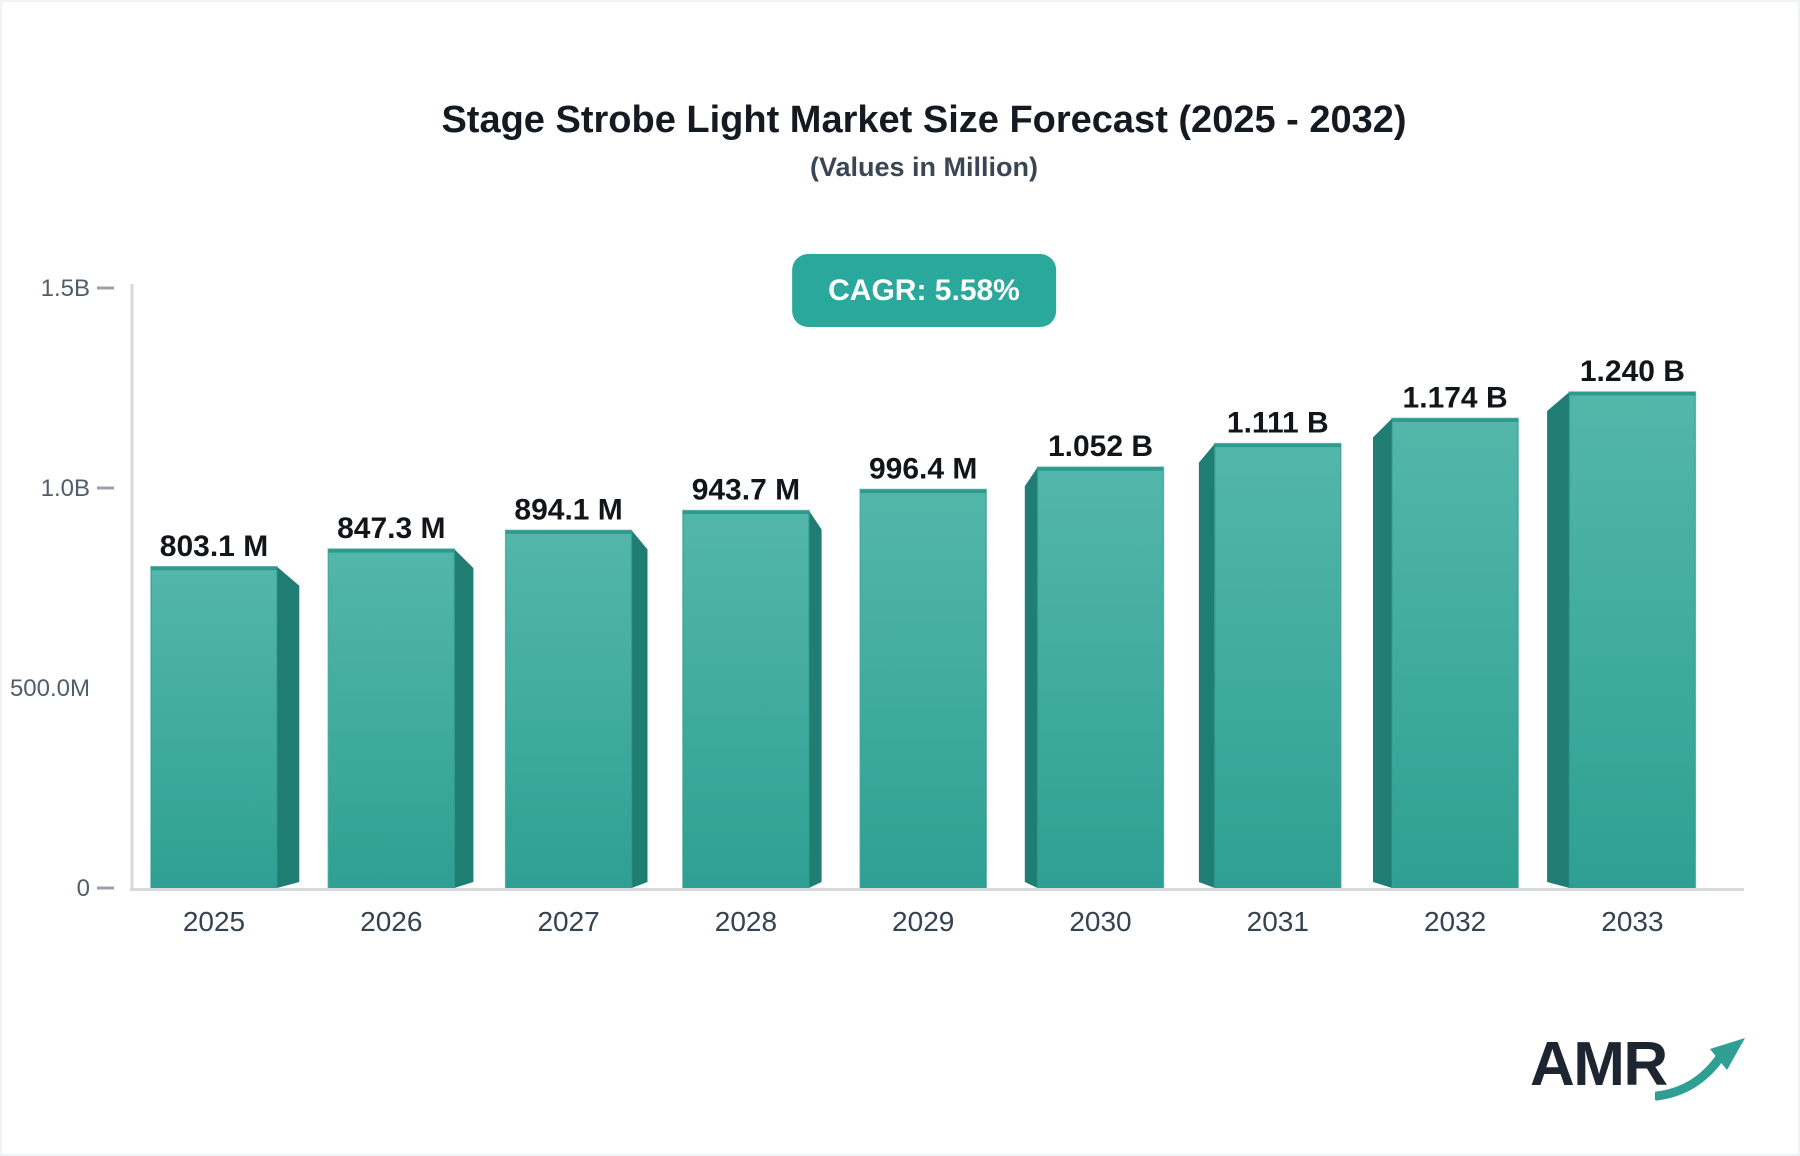  Describe the element at coordinates (1277, 445) in the screenshot. I see `bar-top-edge-2031` at that location.